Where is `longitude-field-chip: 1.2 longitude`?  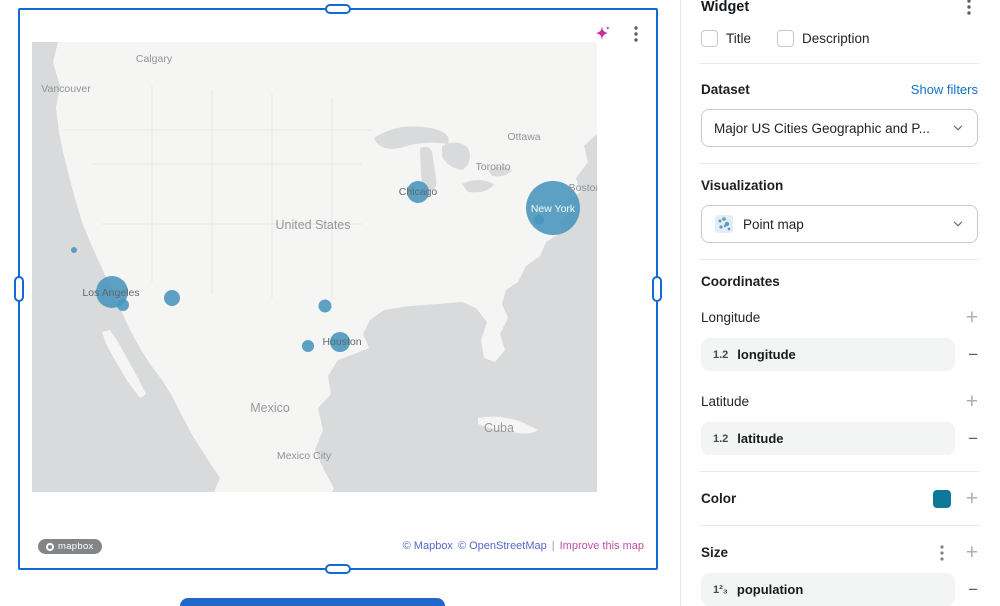
longitude-field-chip: 1.2 longitude is located at coordinates (828, 354).